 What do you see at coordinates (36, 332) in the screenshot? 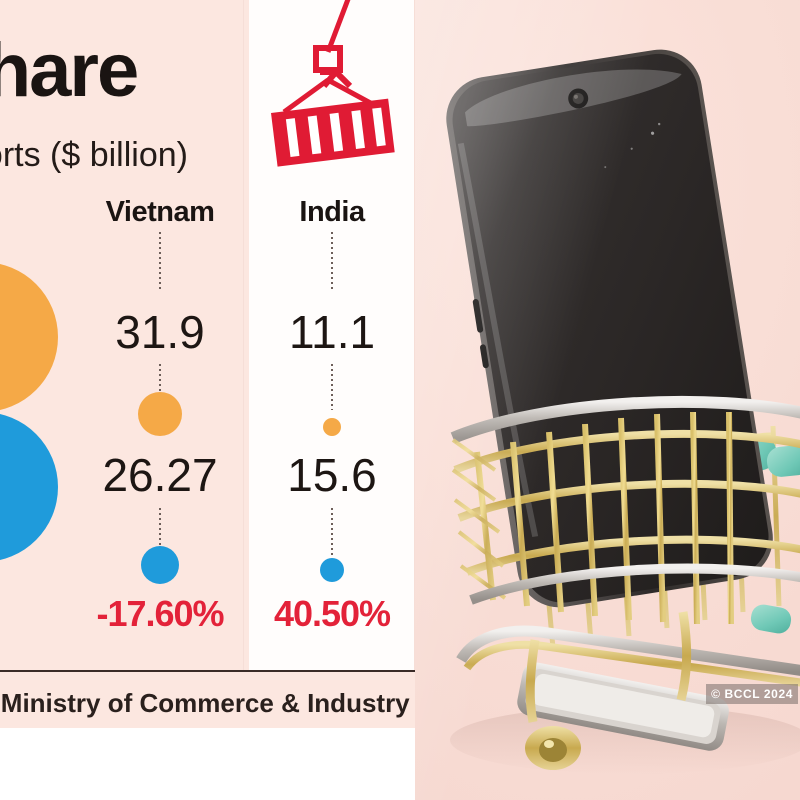
I see `value-top: 3` at bounding box center [36, 332].